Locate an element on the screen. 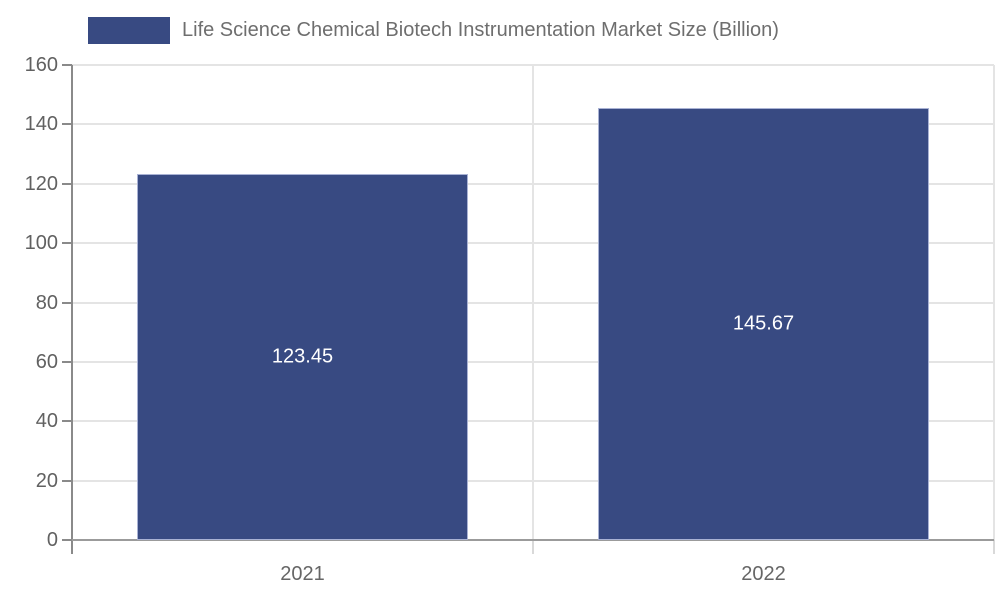  y-tick-label: 140 is located at coordinates (41, 124).